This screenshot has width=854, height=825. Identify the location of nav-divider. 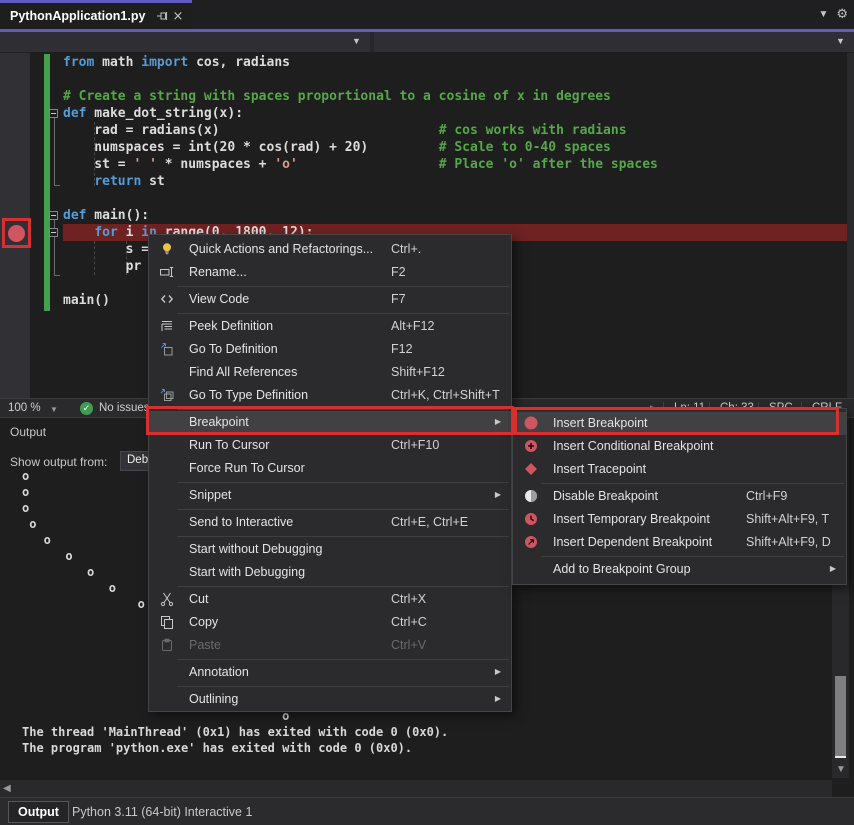
(372, 42).